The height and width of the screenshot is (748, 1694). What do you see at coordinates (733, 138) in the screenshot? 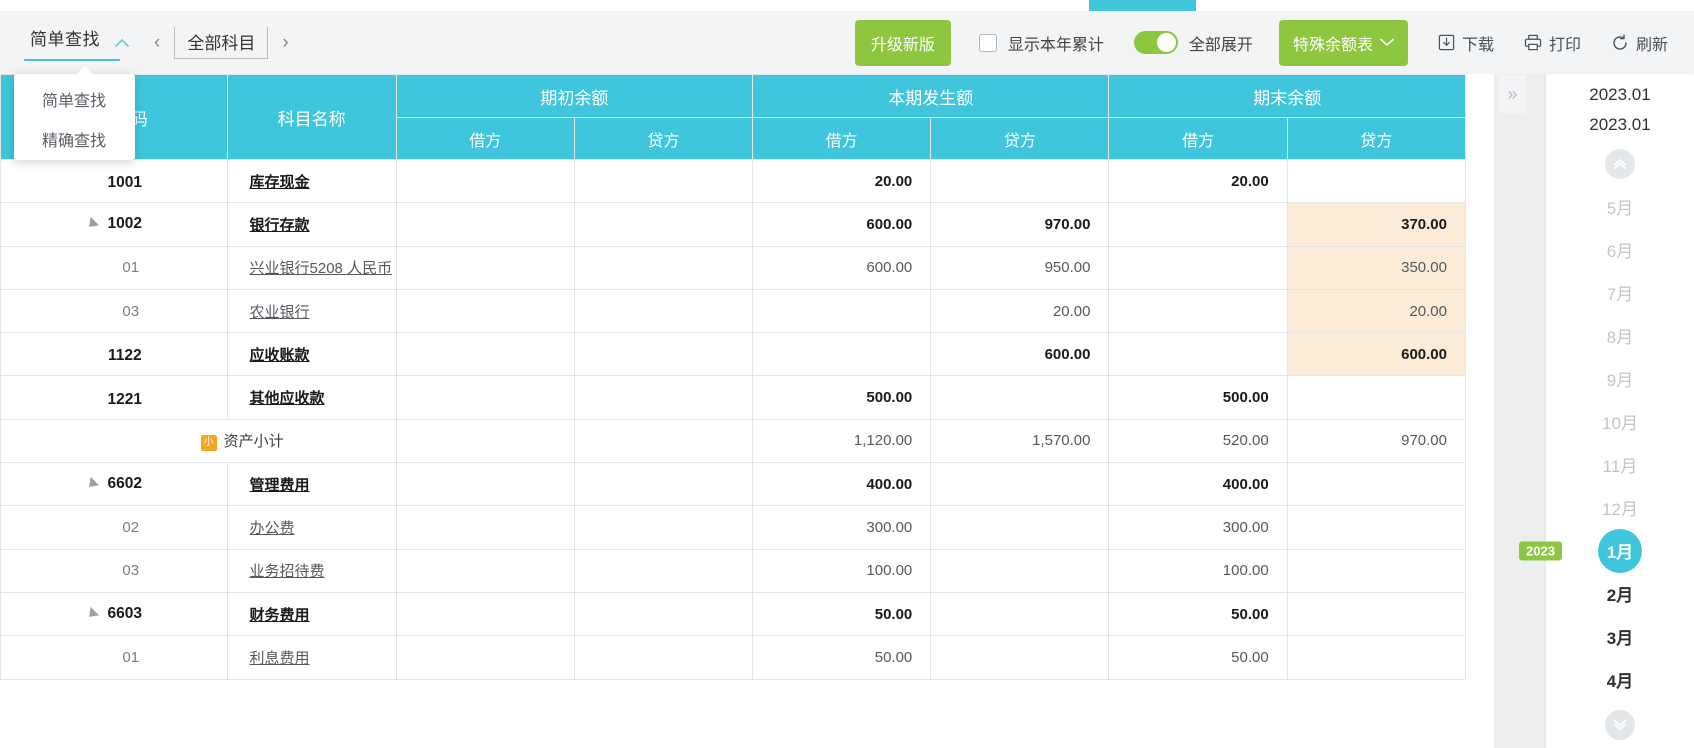
I see `table-head-row-2: 借方 贷方 借方 贷方 借方 贷方` at bounding box center [733, 138].